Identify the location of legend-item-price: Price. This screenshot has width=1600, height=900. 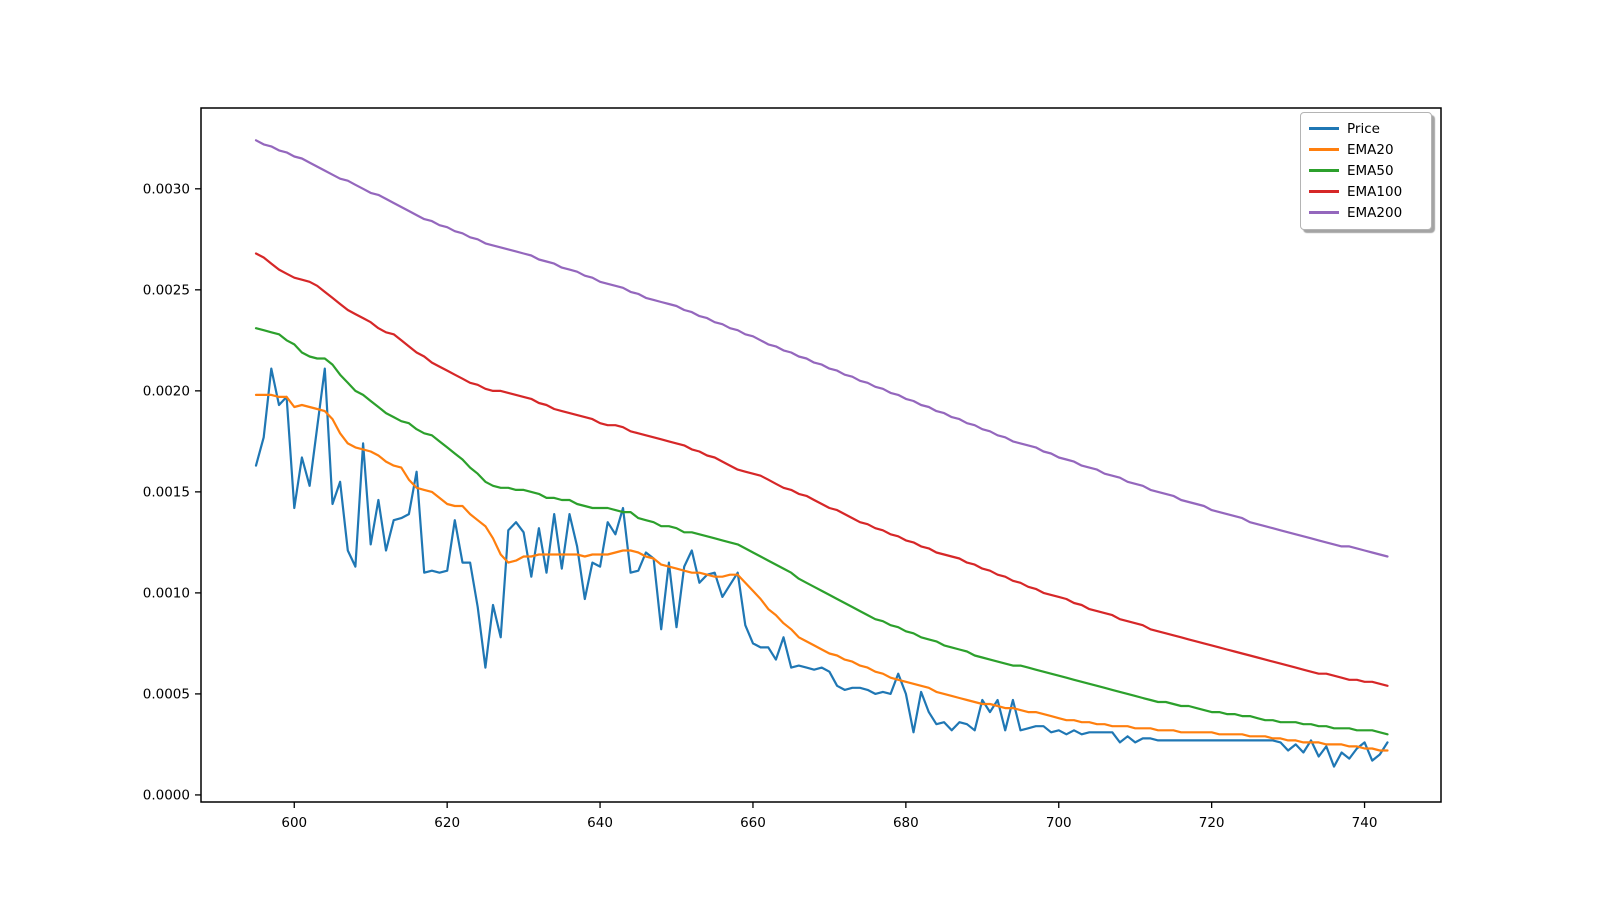
(1366, 128).